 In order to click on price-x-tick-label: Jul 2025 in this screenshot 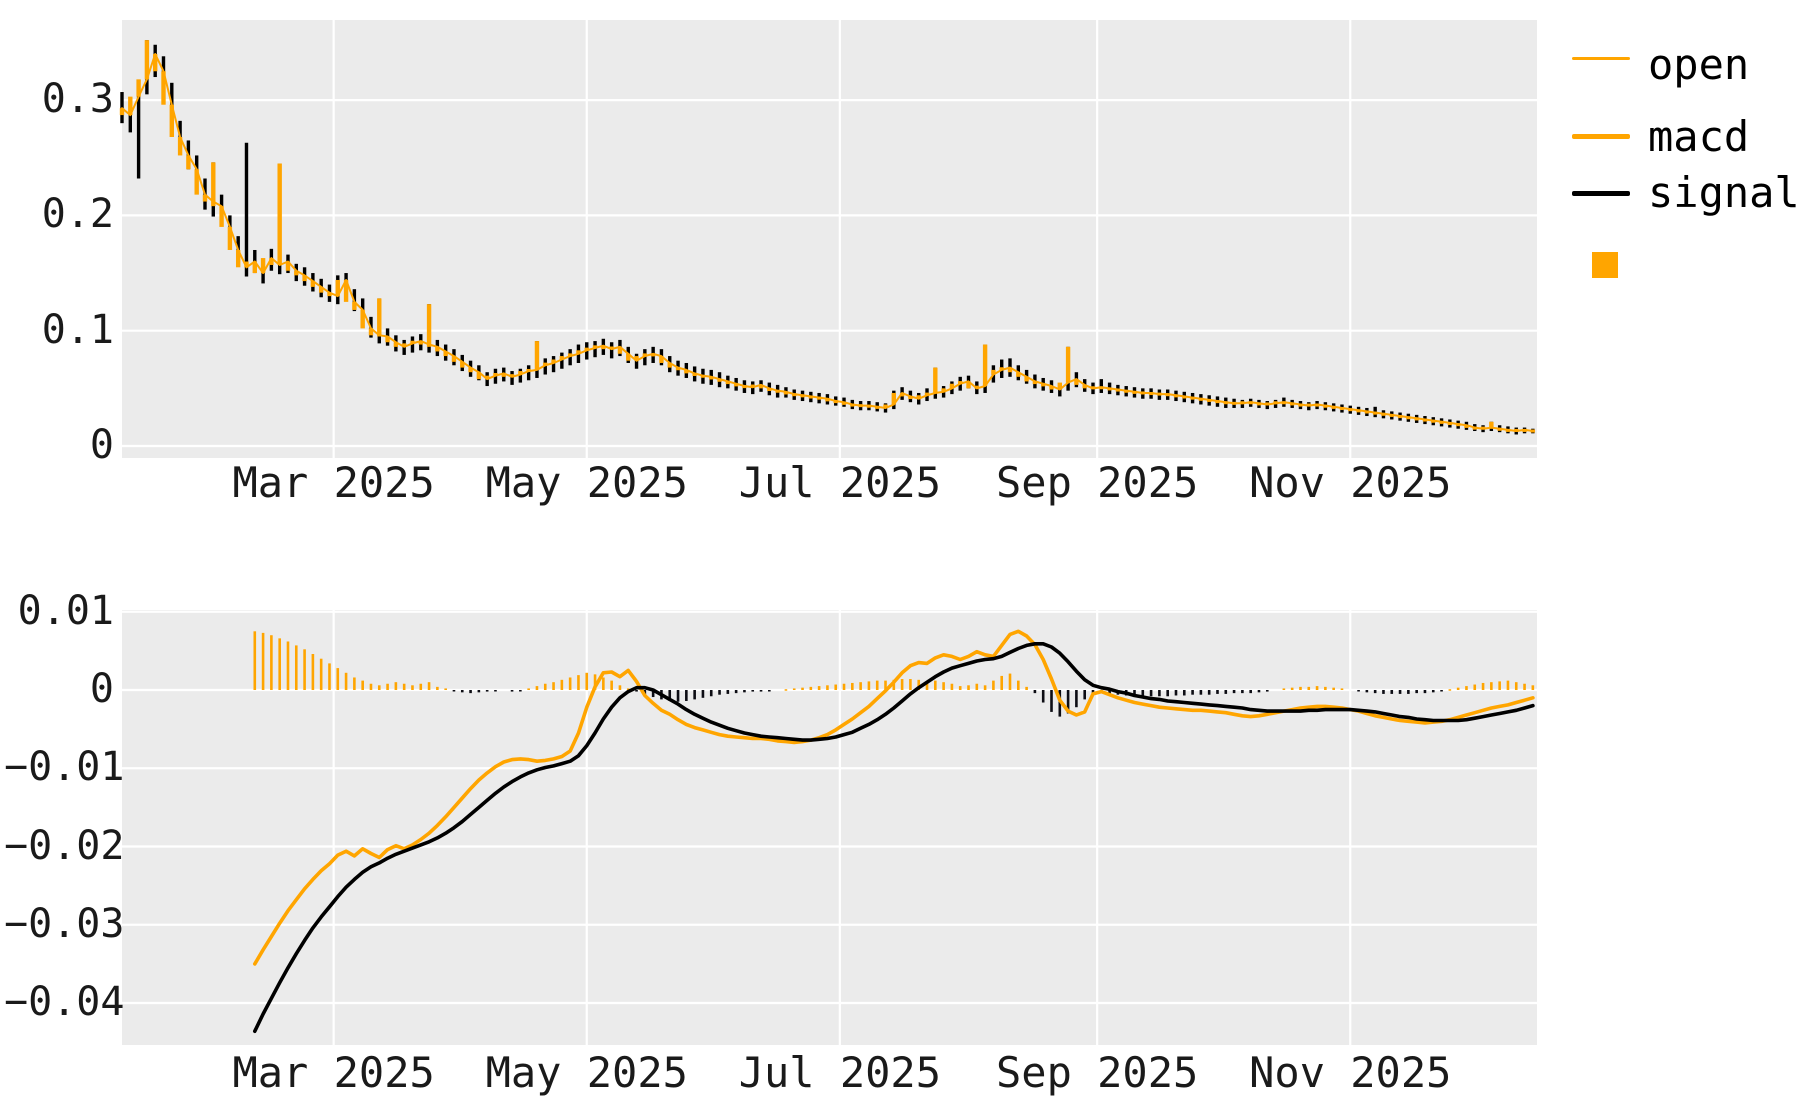, I will do `click(840, 482)`.